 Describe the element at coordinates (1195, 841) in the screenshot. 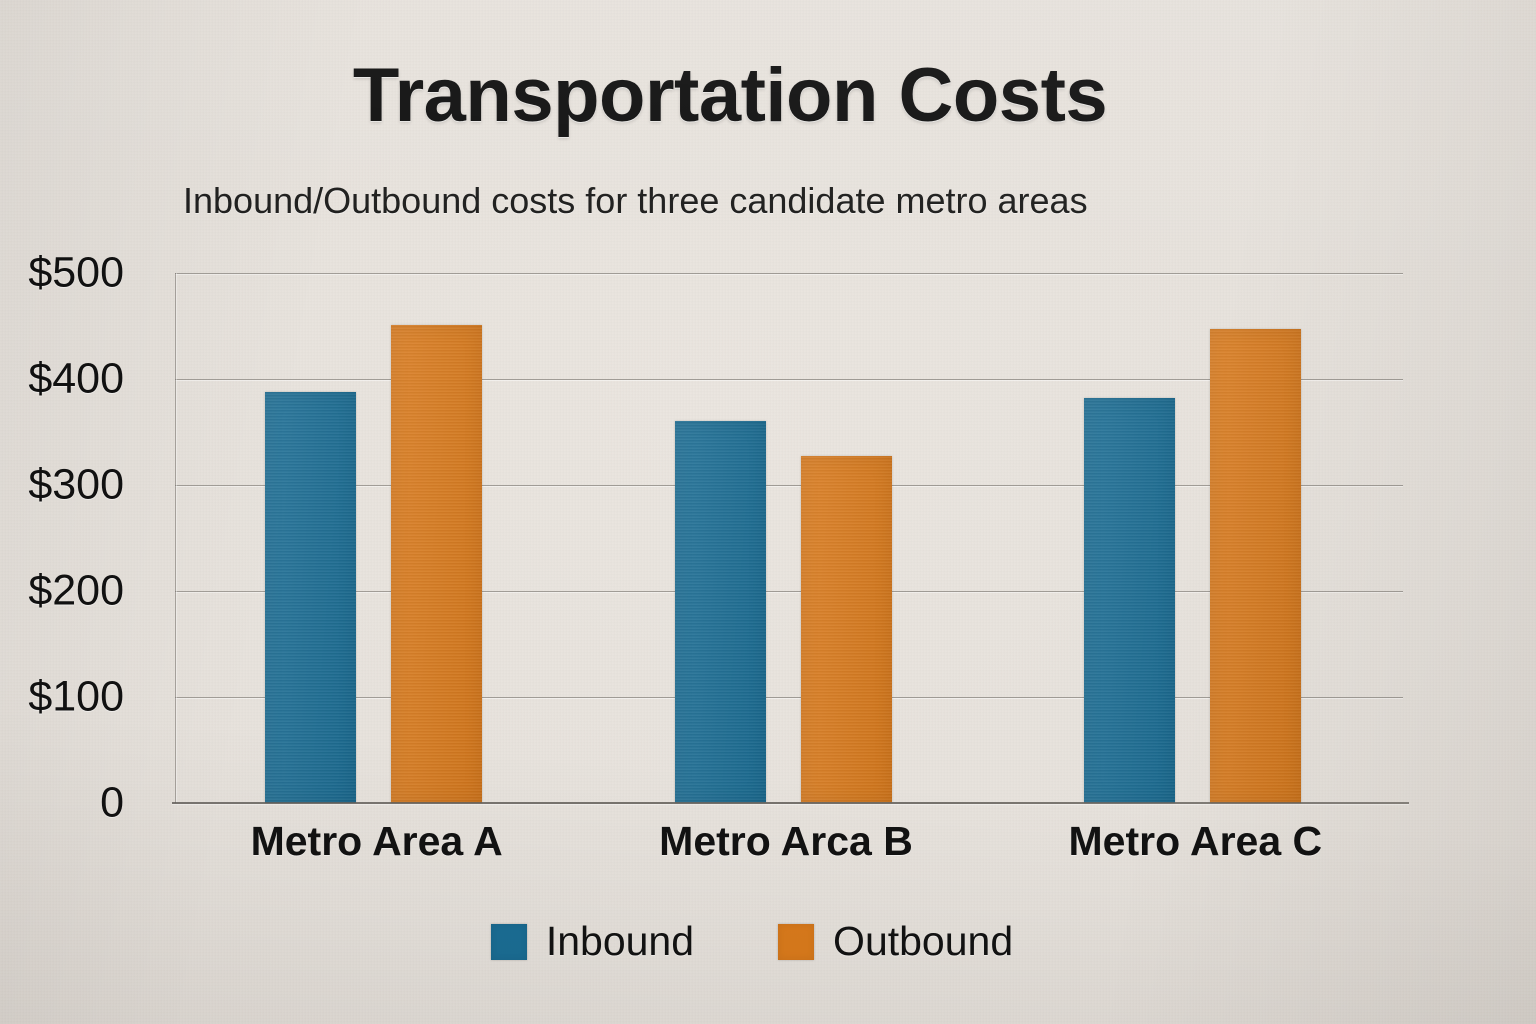

I see `x-axis-tick-label: Metro Area C` at that location.